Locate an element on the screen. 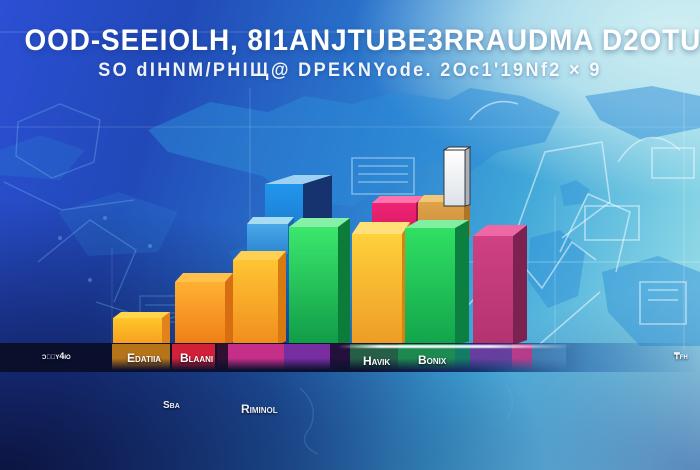 The image size is (700, 470). floor-label: Riminol is located at coordinates (259, 409).